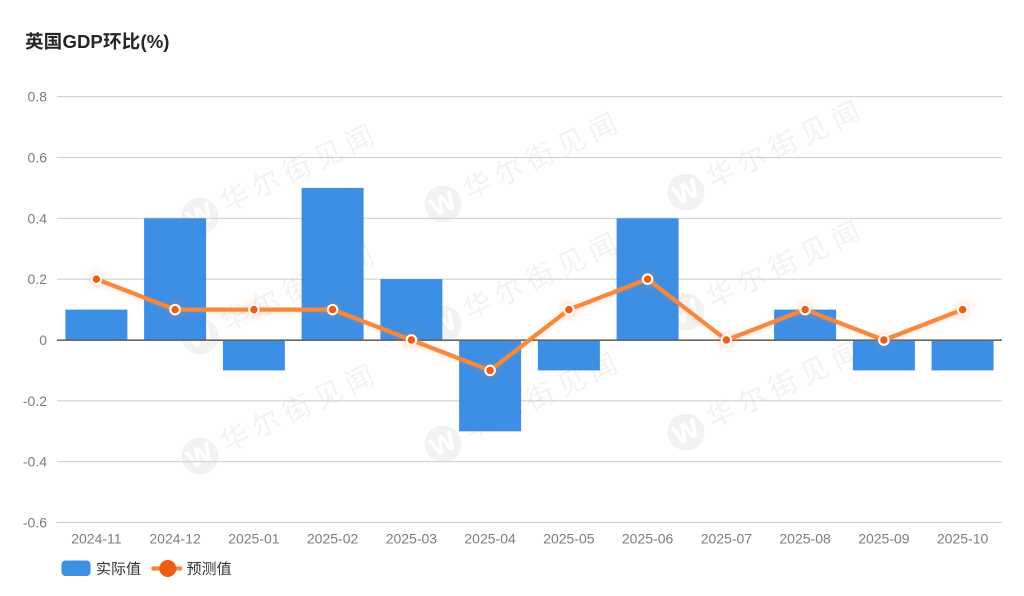 The height and width of the screenshot is (596, 1024). I want to click on svg-text: 0.2, so click(38, 279).